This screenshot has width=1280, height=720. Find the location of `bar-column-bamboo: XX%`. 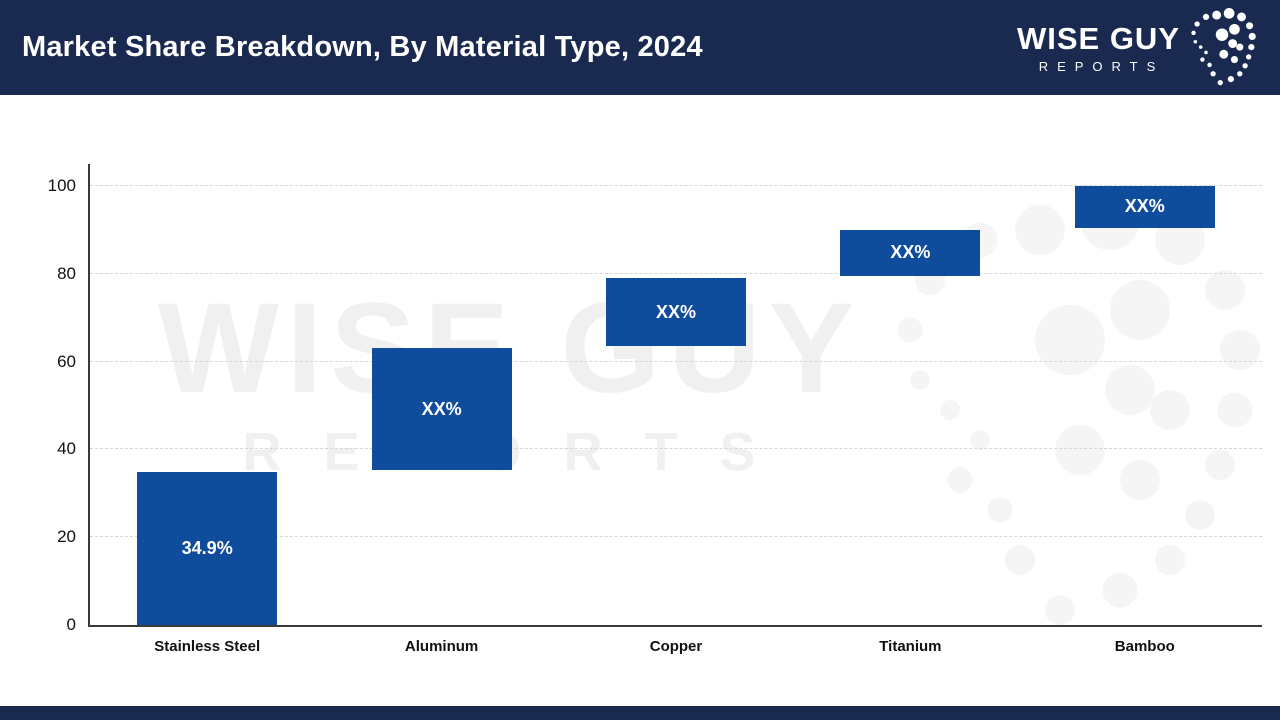

bar-column-bamboo: XX% is located at coordinates (1145, 394).